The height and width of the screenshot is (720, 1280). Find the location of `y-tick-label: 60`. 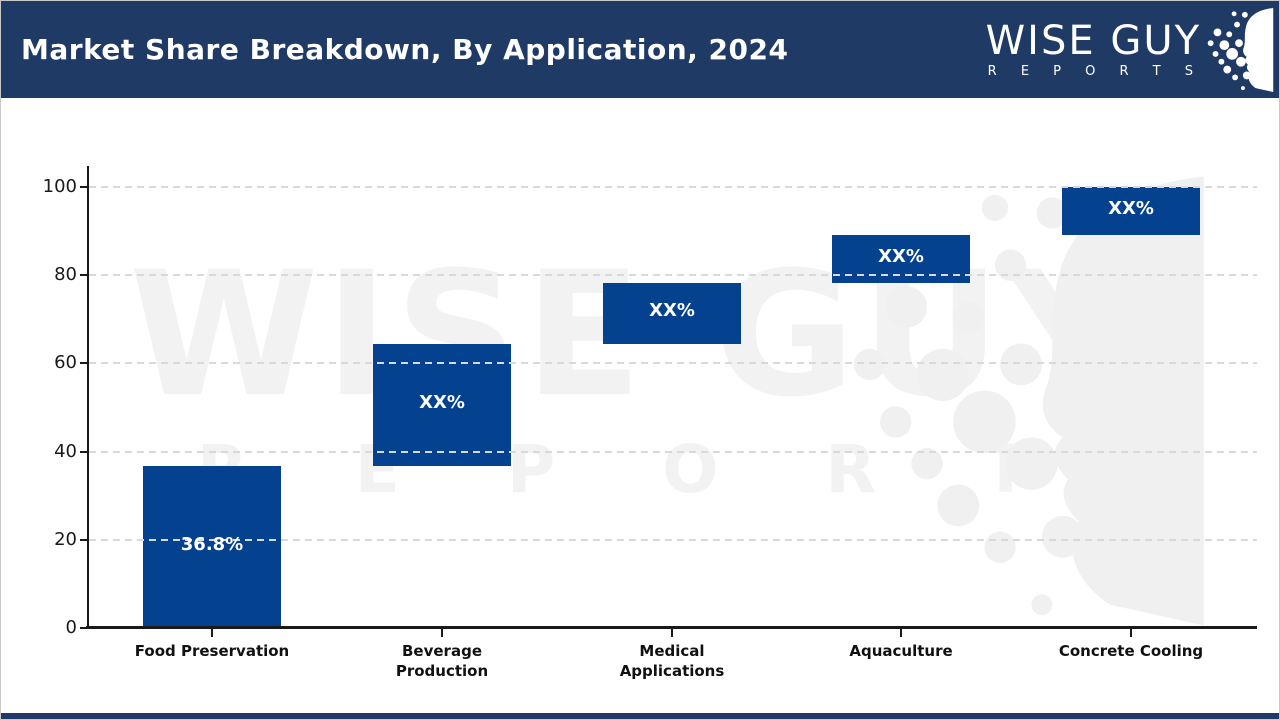

y-tick-label: 60 is located at coordinates (65, 363).